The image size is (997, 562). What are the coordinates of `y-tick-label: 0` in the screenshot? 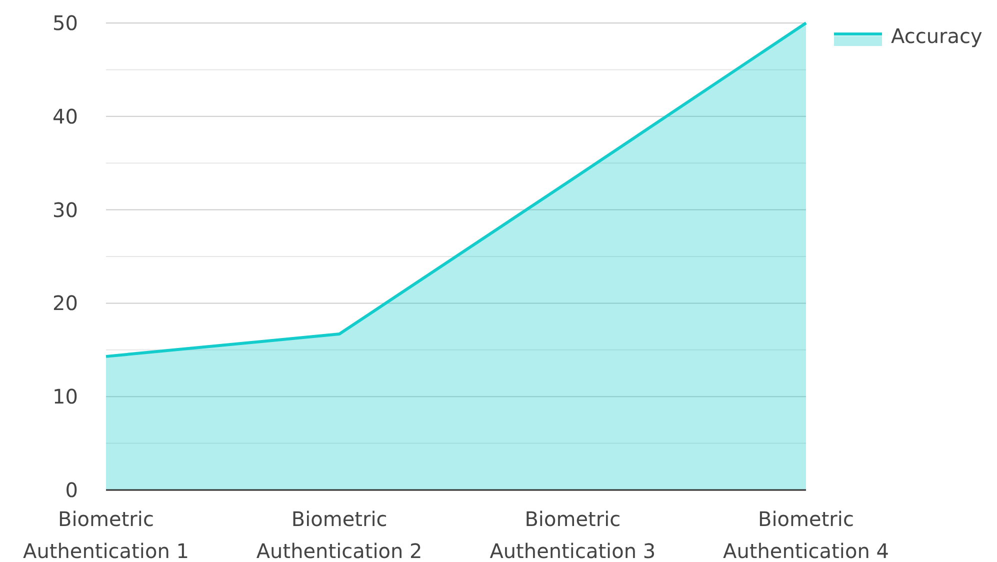 It's located at (71, 490).